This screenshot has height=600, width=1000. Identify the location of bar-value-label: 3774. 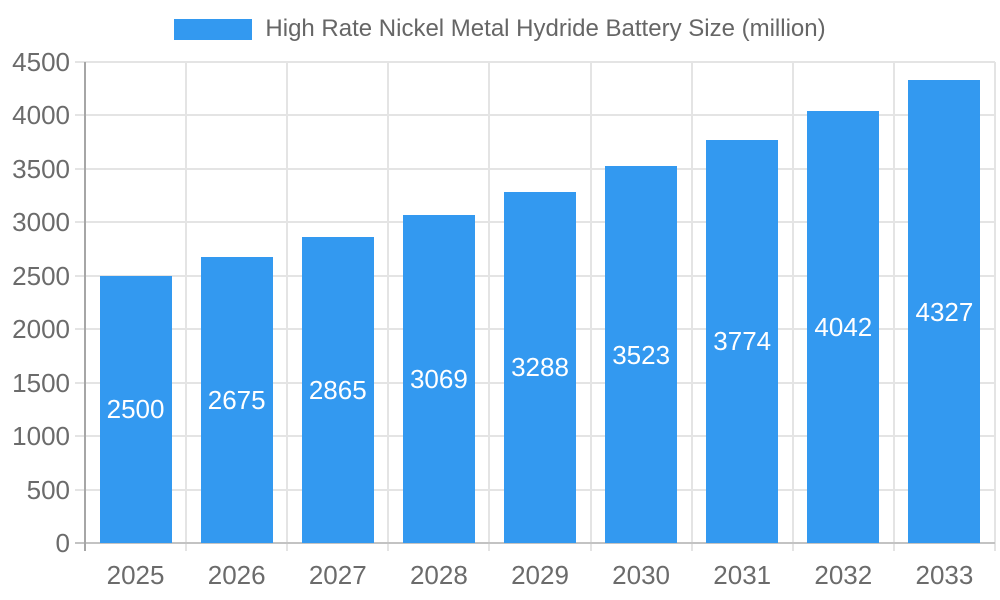
(742, 341).